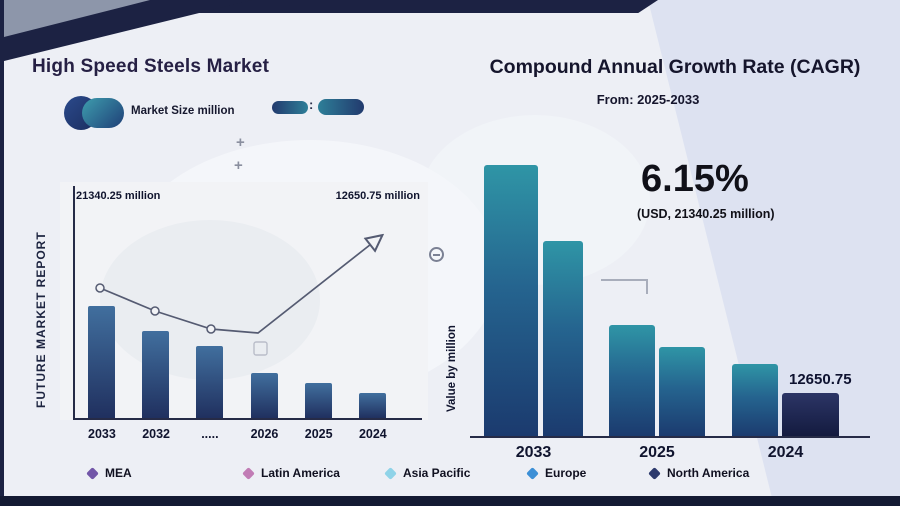  I want to click on legend-label: Europe, so click(566, 473).